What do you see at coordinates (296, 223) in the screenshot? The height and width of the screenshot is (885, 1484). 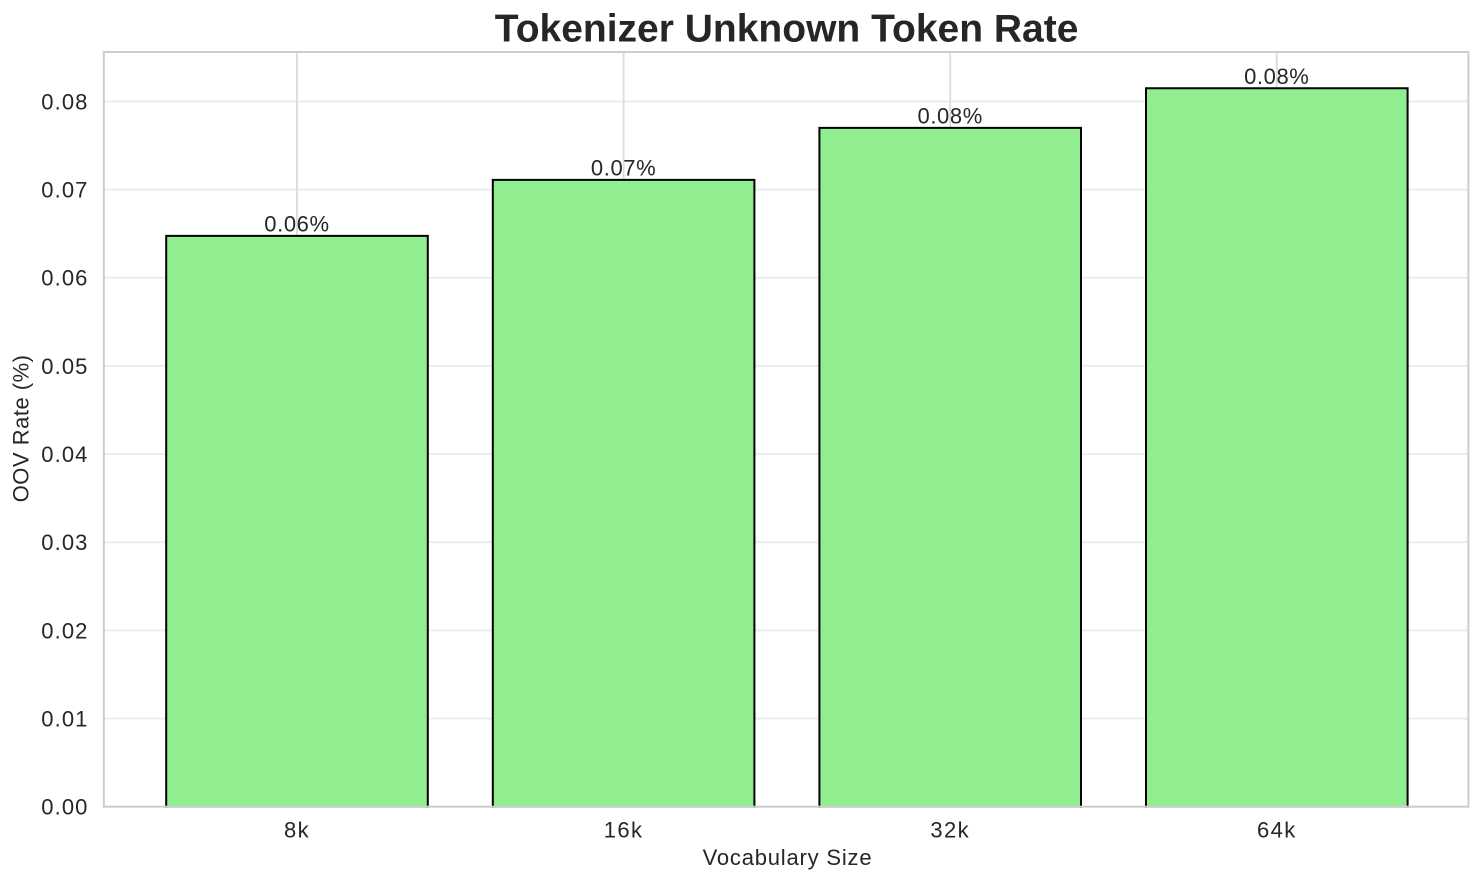 I see `svg-text: 0.06%` at bounding box center [296, 223].